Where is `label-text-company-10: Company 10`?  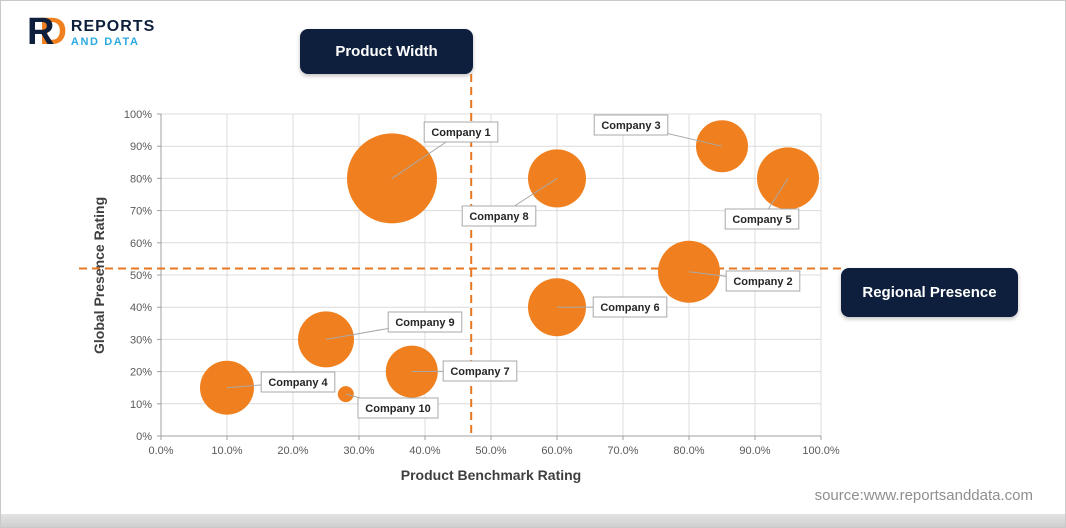 label-text-company-10: Company 10 is located at coordinates (397, 409).